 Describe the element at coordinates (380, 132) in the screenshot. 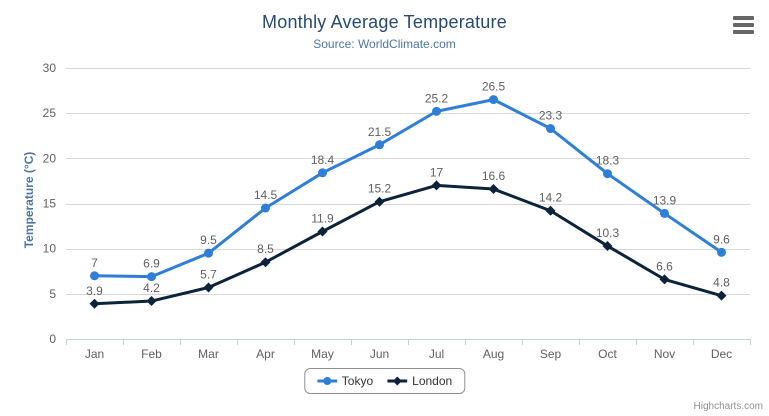

I see `tokyo-data-label: 21.5` at that location.